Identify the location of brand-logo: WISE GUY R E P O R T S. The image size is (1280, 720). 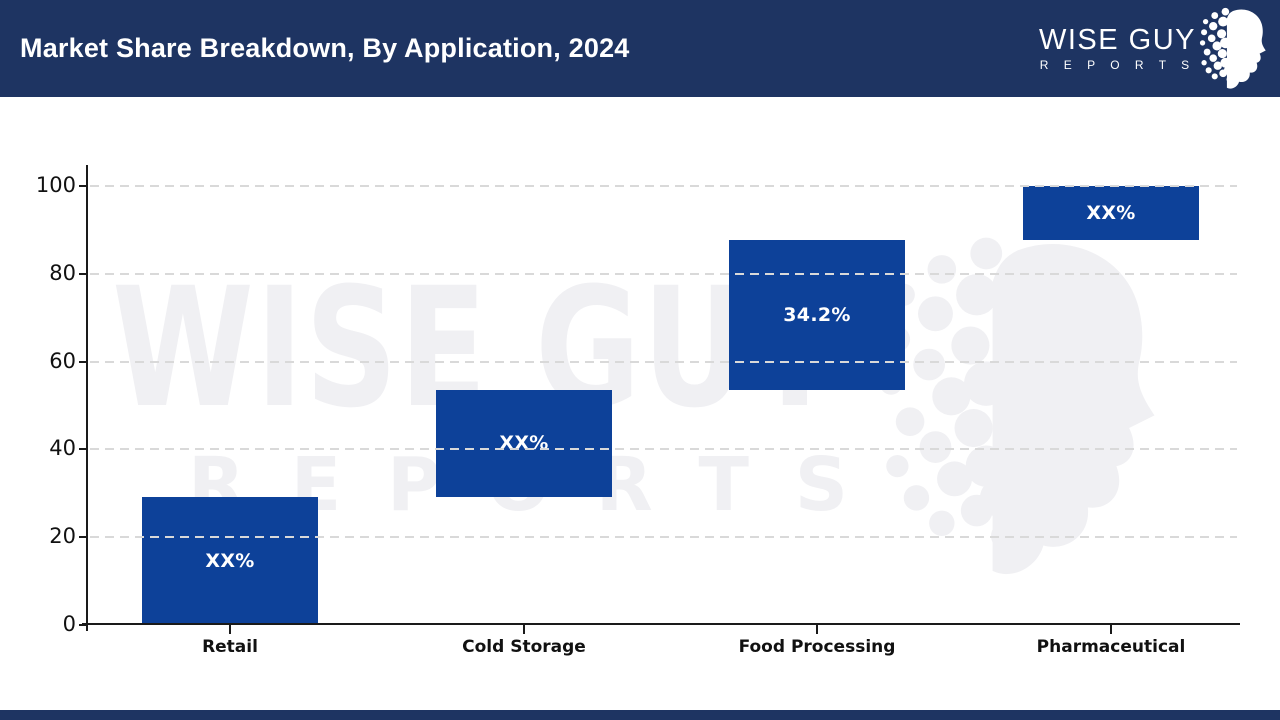
(1159, 49).